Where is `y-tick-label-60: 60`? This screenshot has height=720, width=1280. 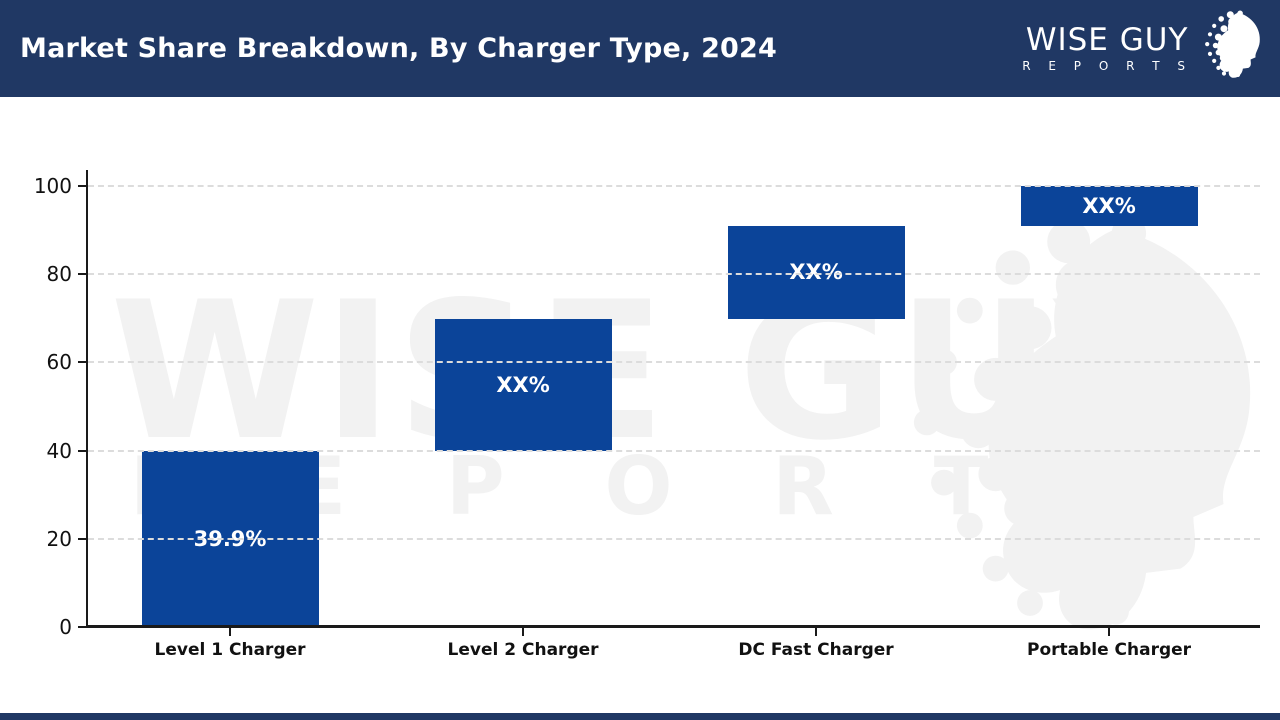
y-tick-label-60: 60 is located at coordinates (59, 362).